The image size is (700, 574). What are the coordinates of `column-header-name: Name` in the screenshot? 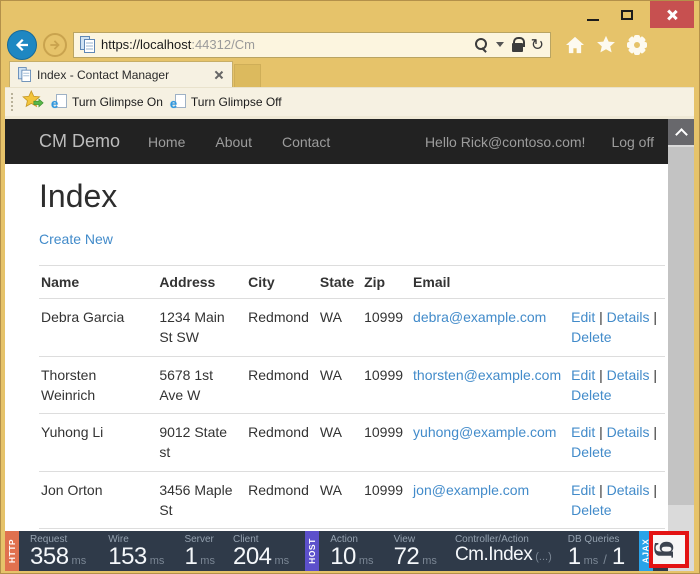 It's located at (98, 282).